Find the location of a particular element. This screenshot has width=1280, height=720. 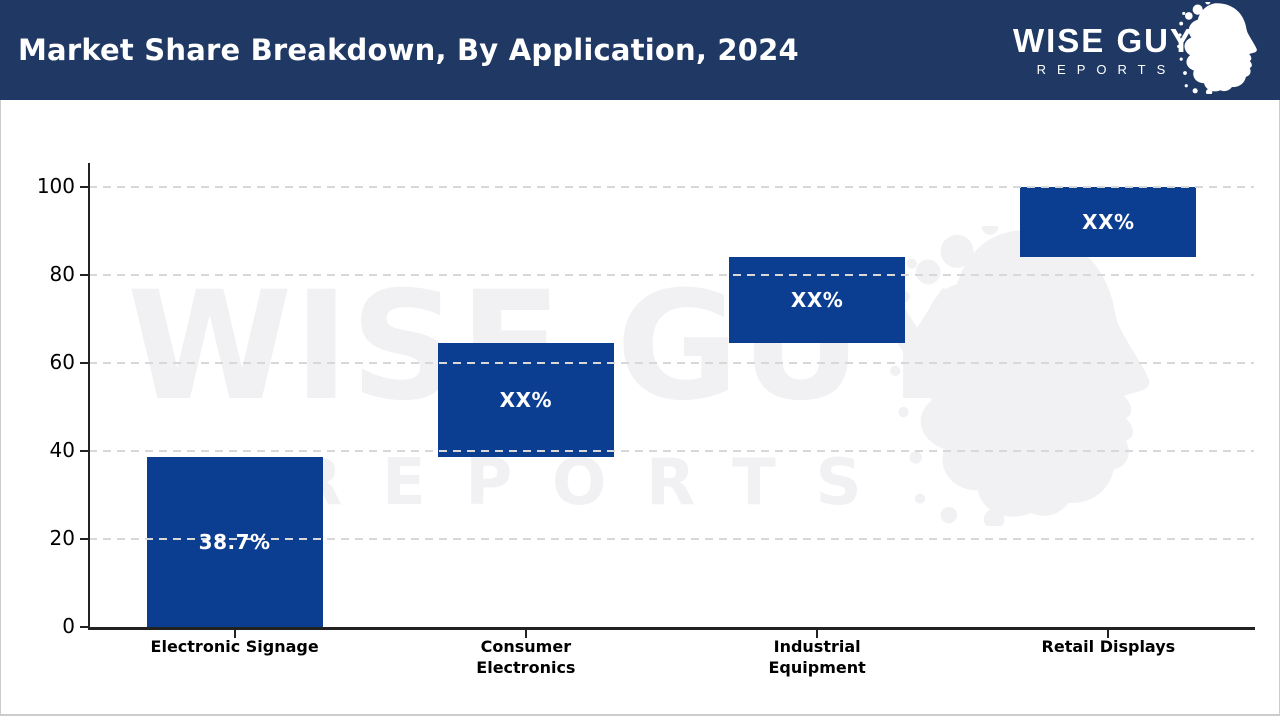

y-tick-label-80: 80 is located at coordinates (62, 274).